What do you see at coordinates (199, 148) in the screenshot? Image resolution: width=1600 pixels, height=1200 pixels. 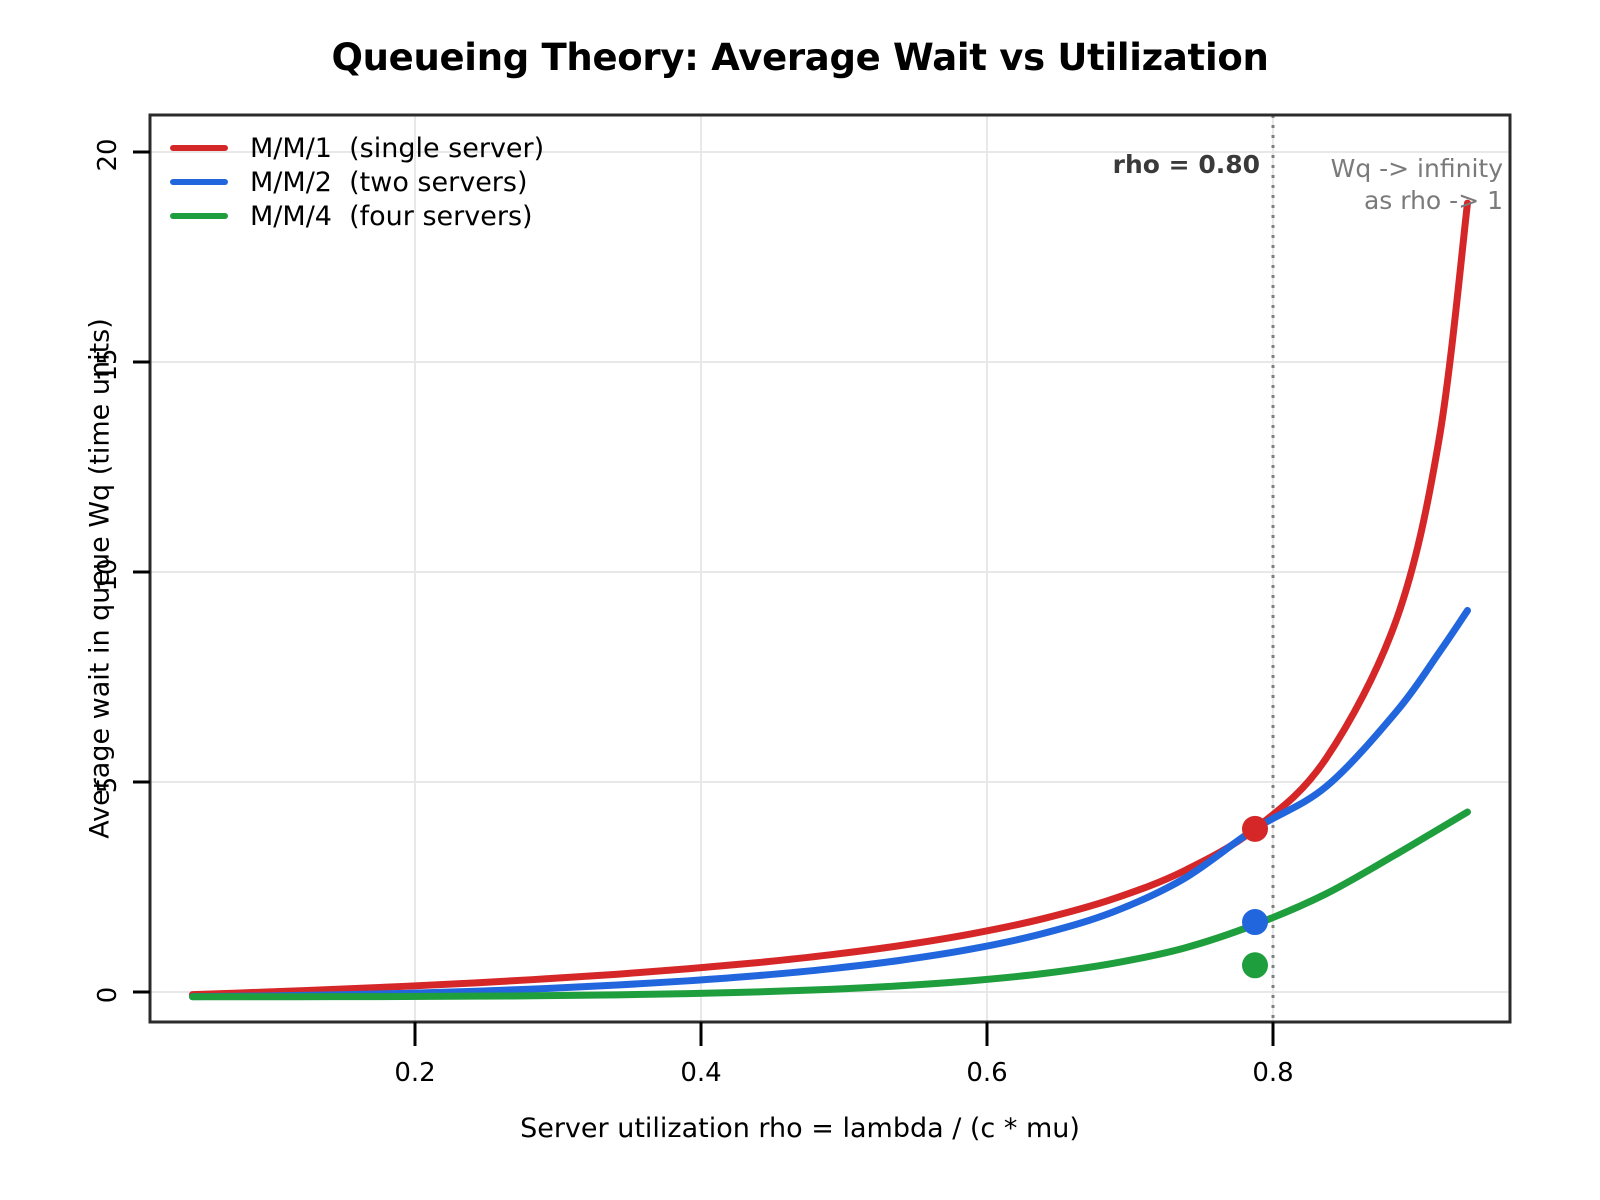 I see `legend-swatch-icon-mm1` at bounding box center [199, 148].